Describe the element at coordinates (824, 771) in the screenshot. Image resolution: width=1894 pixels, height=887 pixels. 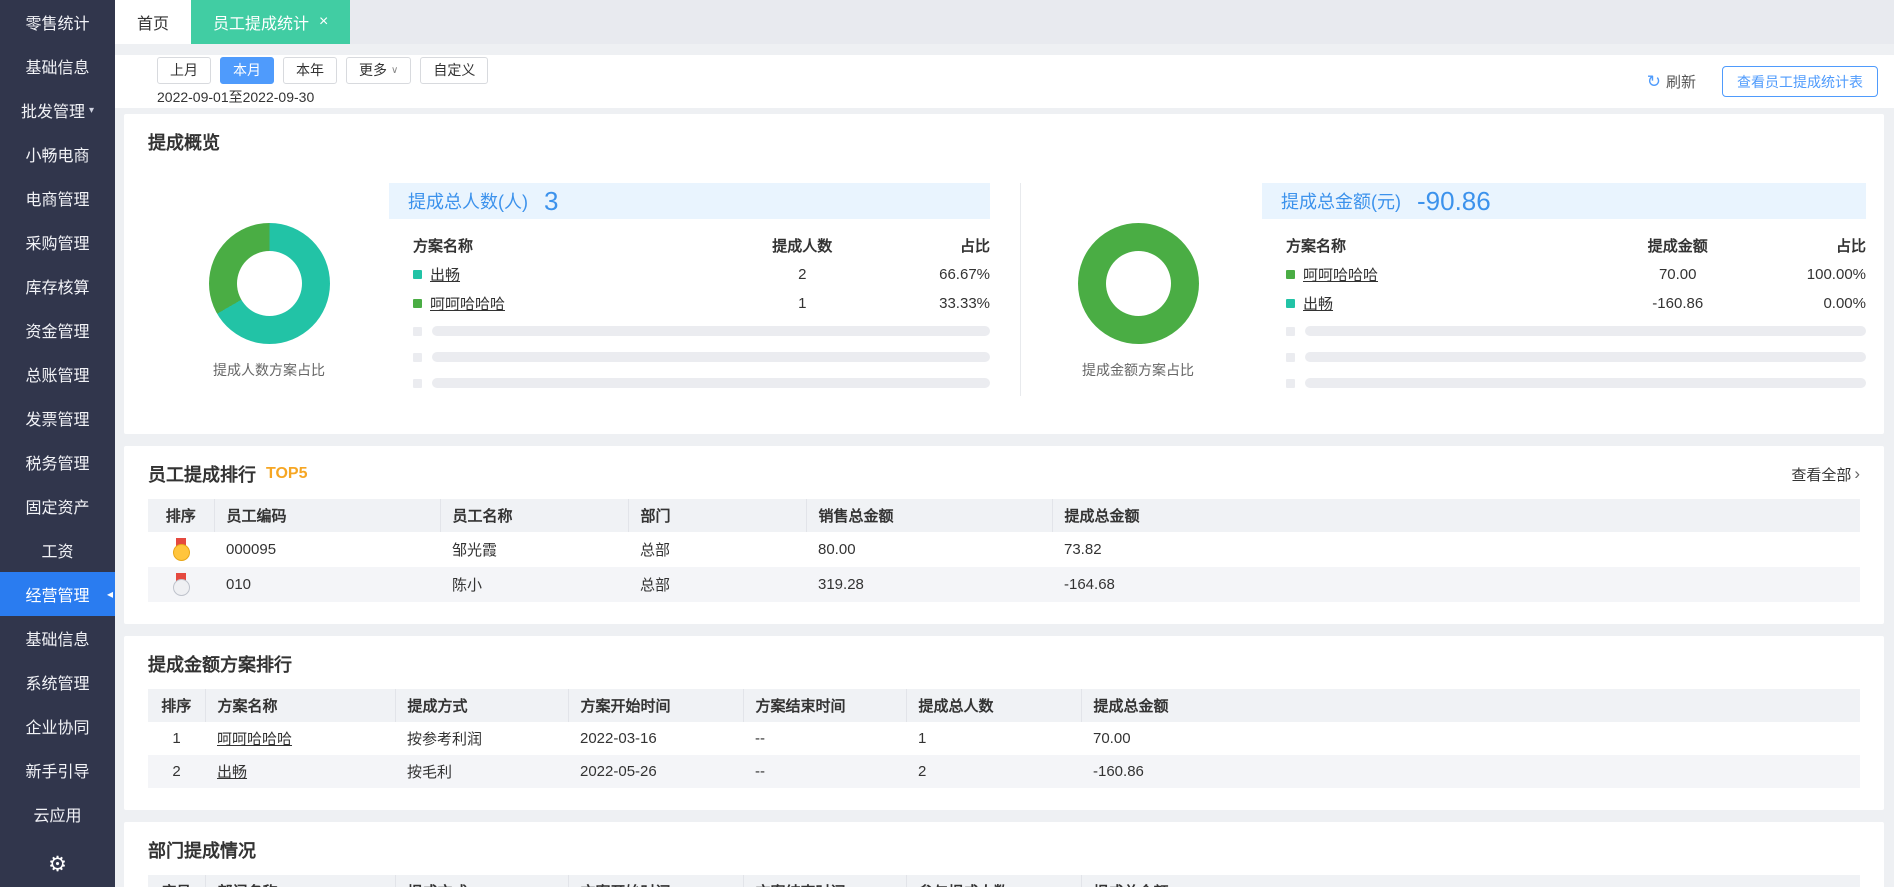
I see `end-date-cell: --` at that location.